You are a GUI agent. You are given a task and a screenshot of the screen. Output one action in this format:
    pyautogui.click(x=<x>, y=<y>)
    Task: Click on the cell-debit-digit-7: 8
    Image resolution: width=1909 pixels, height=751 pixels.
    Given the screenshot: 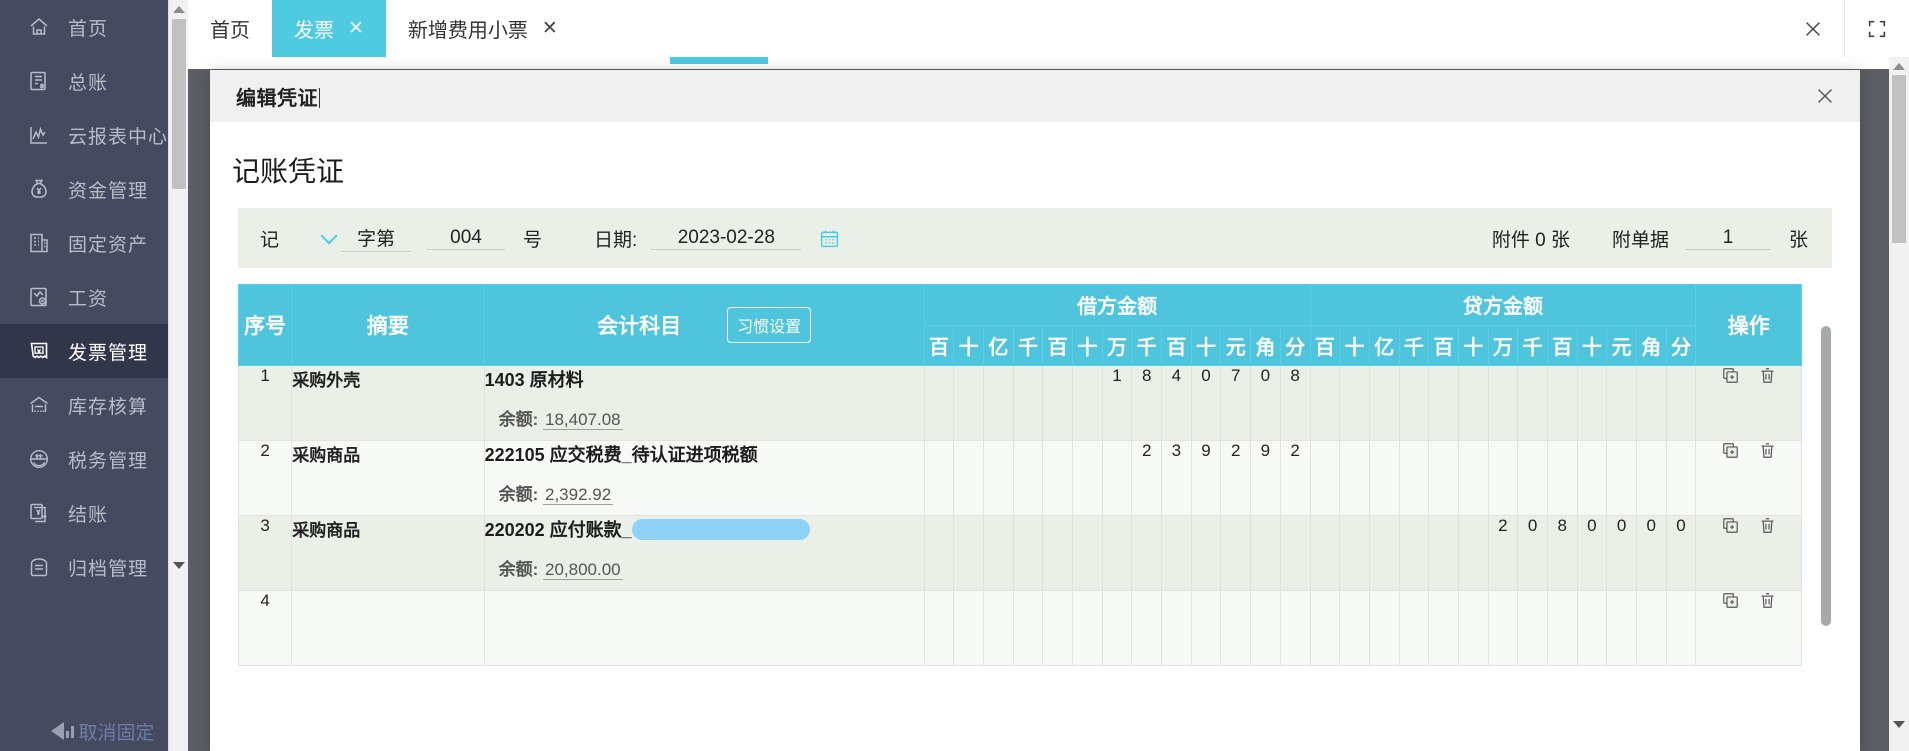 What is the action you would take?
    pyautogui.click(x=1147, y=403)
    